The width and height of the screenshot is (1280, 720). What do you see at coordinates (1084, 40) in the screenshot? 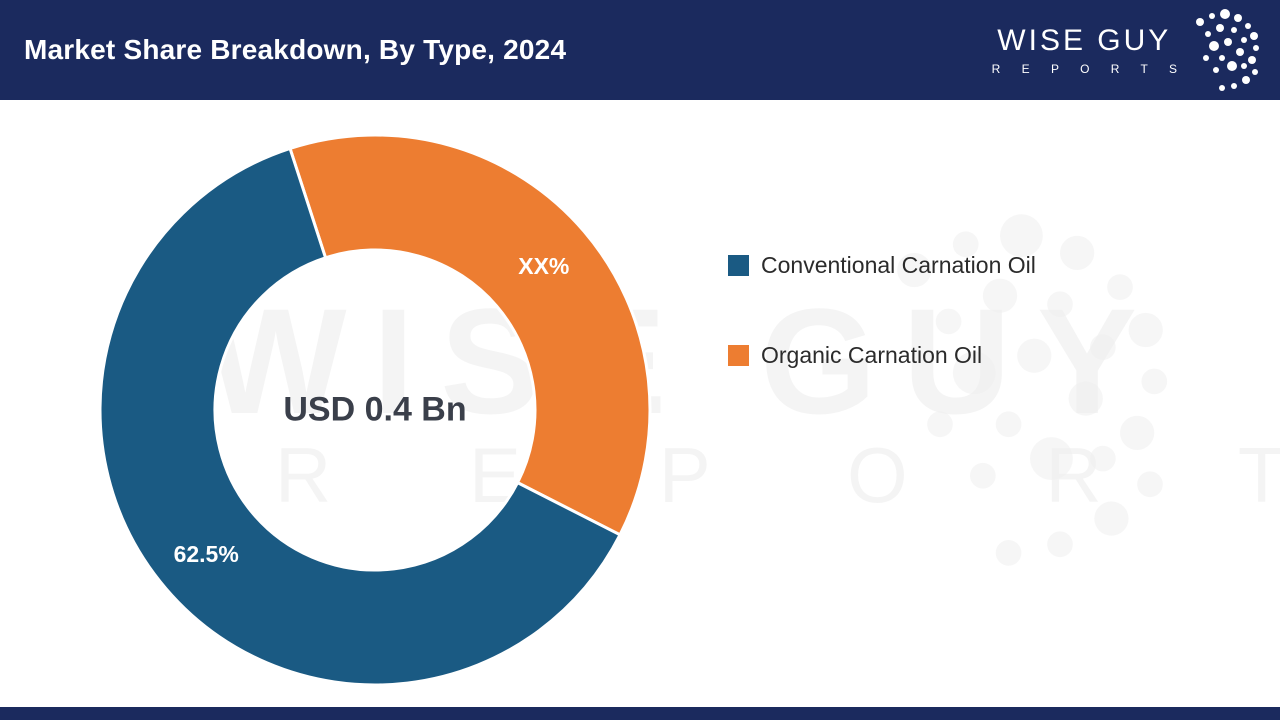
I see `brand-name: WISE GUY` at bounding box center [1084, 40].